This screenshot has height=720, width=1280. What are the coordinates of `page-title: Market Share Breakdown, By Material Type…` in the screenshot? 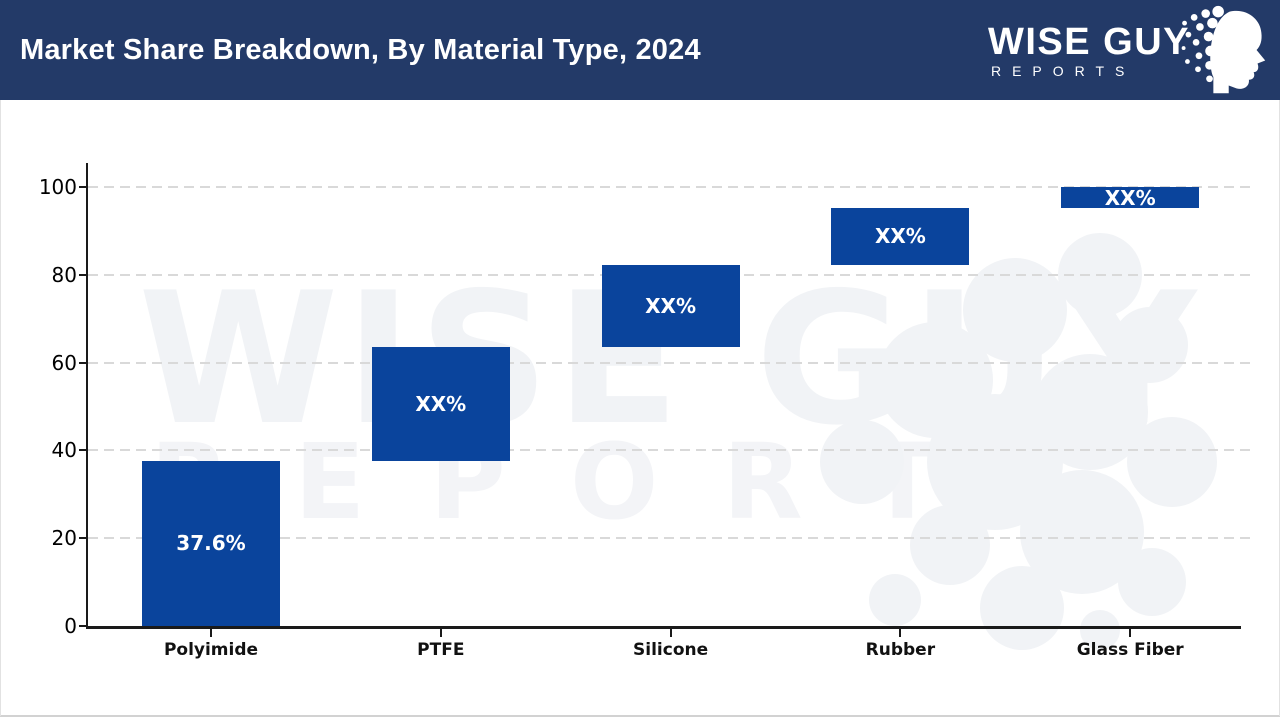 It's located at (360, 49).